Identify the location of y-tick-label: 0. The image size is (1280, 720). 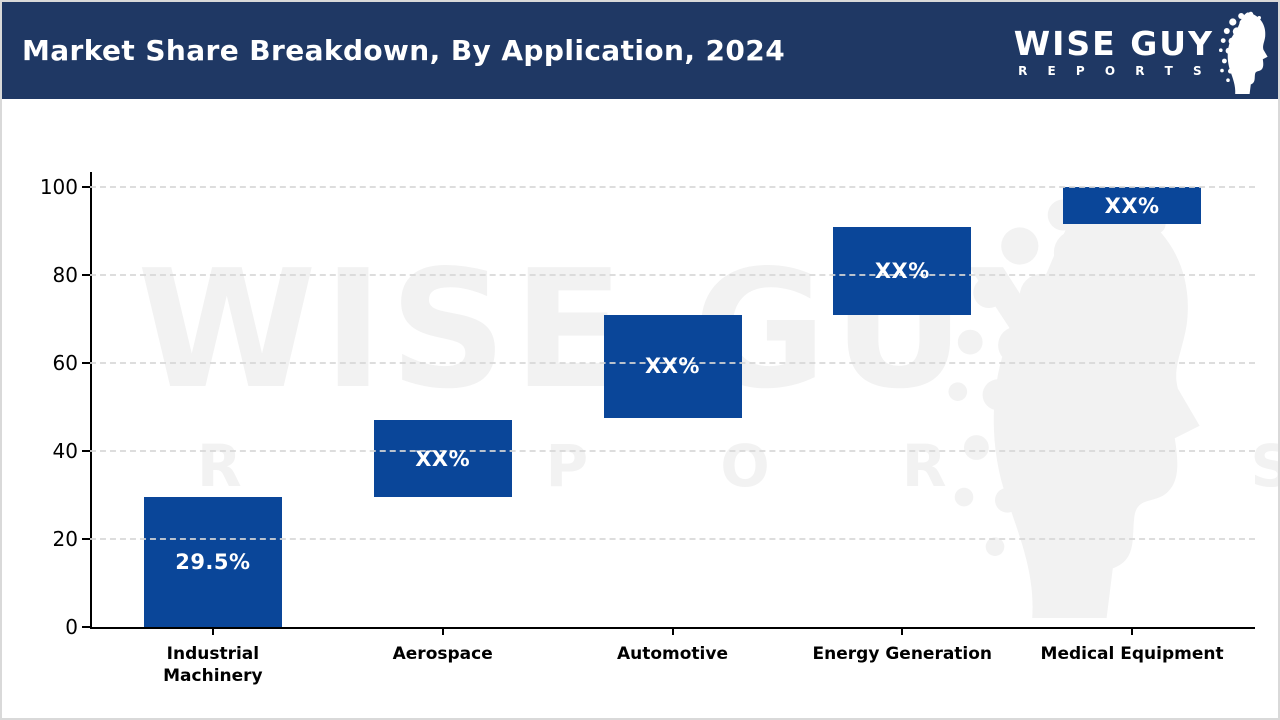
(71, 627).